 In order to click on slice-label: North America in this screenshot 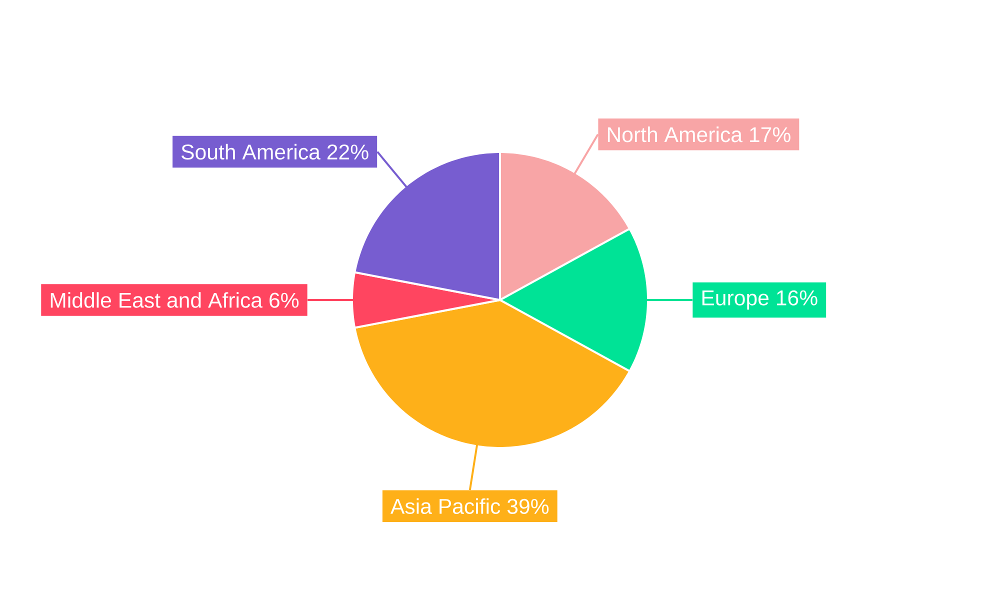, I will do `click(675, 134)`.